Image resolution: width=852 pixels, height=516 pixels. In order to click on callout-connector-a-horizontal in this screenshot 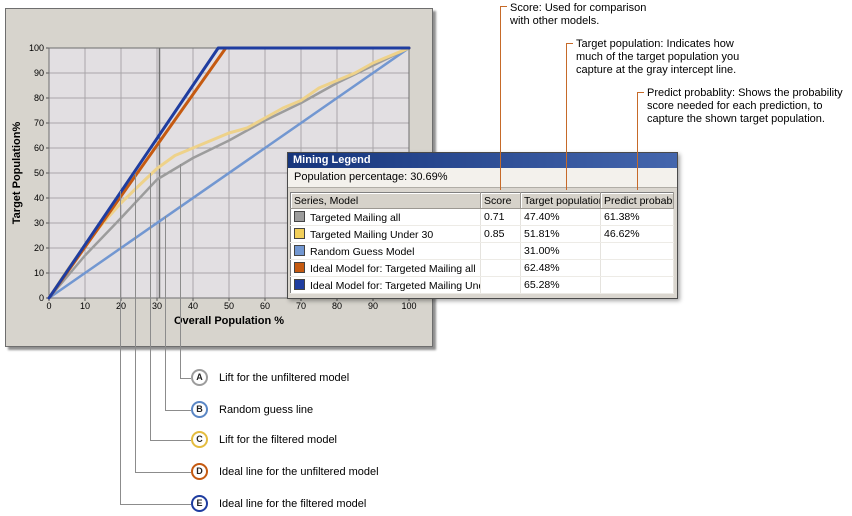, I will do `click(185, 378)`.